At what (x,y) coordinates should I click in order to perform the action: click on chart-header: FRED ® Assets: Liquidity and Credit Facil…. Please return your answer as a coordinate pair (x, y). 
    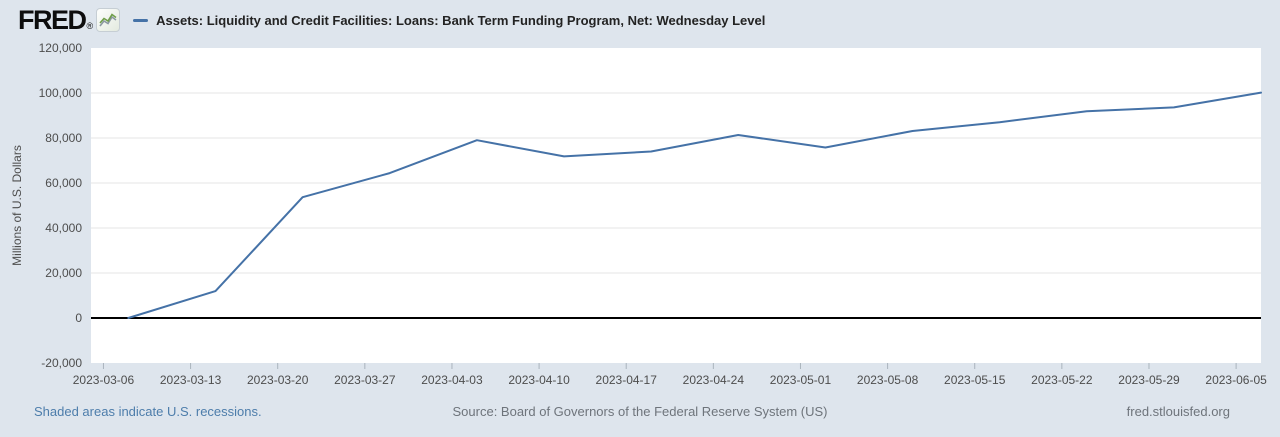
    Looking at the image, I should click on (640, 20).